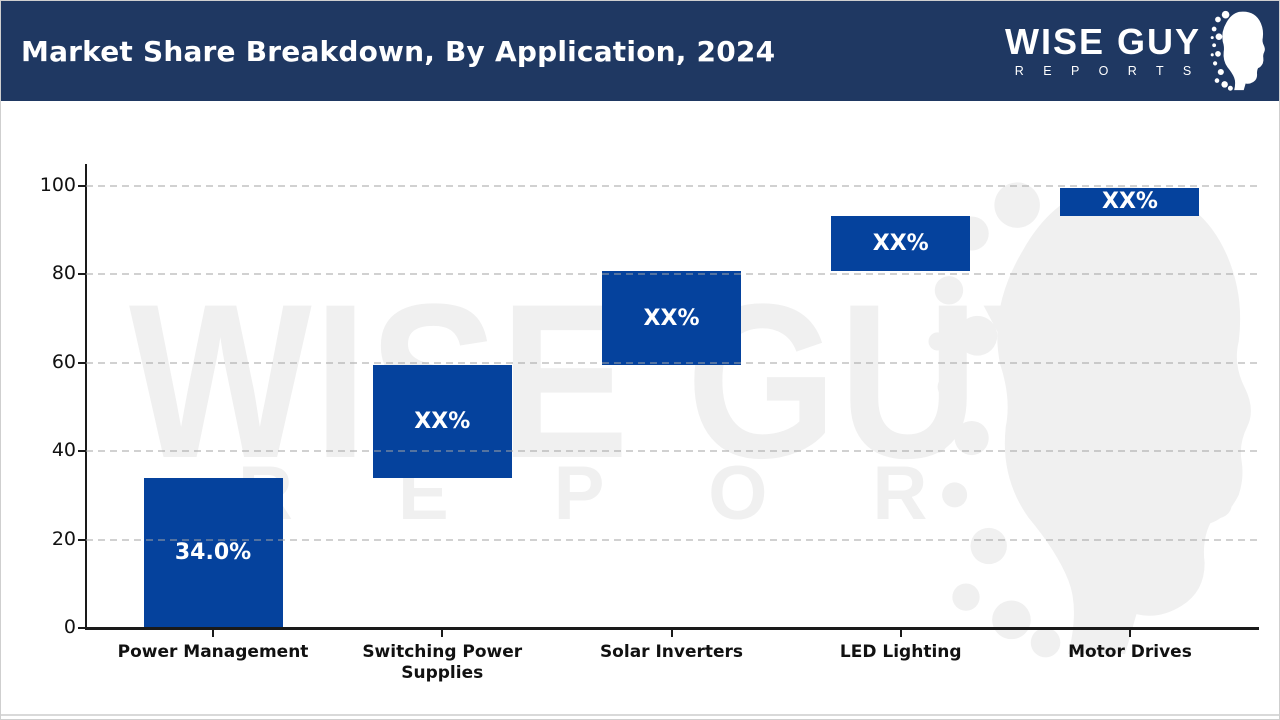  Describe the element at coordinates (672, 628) in the screenshot. I see `x-axis` at that location.